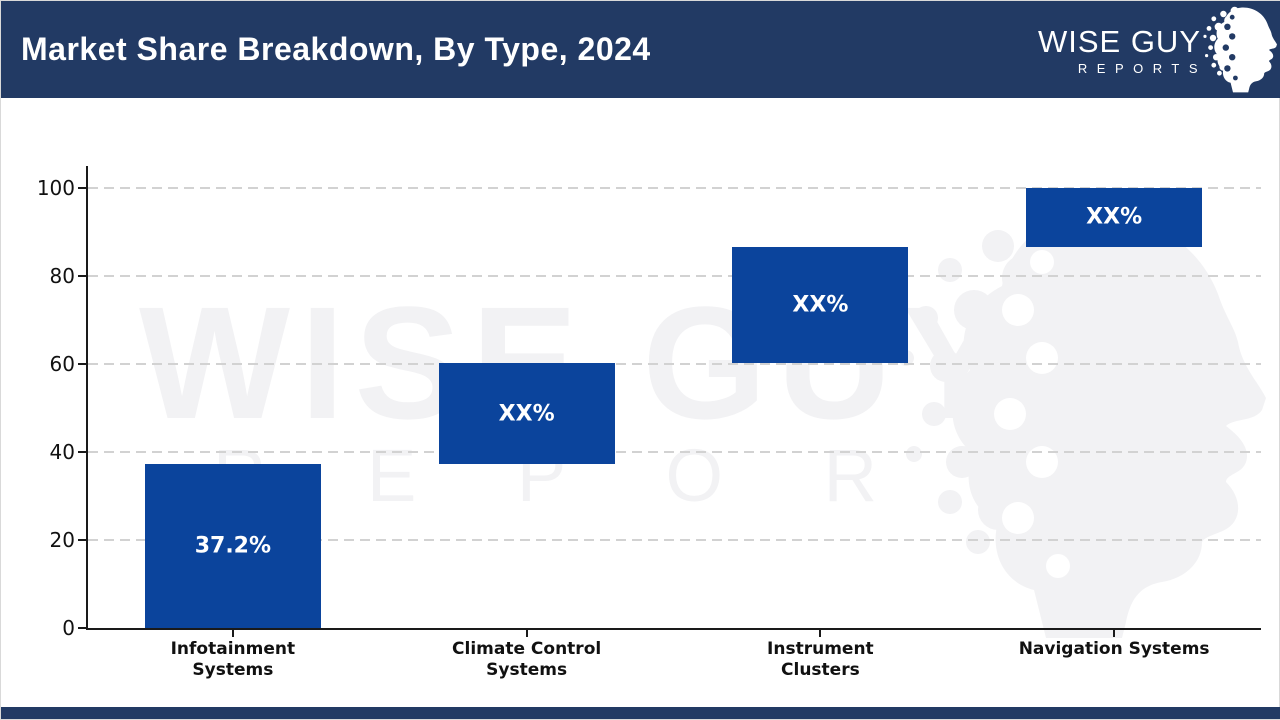  What do you see at coordinates (68, 628) in the screenshot?
I see `y-axis-tick-label: 0` at bounding box center [68, 628].